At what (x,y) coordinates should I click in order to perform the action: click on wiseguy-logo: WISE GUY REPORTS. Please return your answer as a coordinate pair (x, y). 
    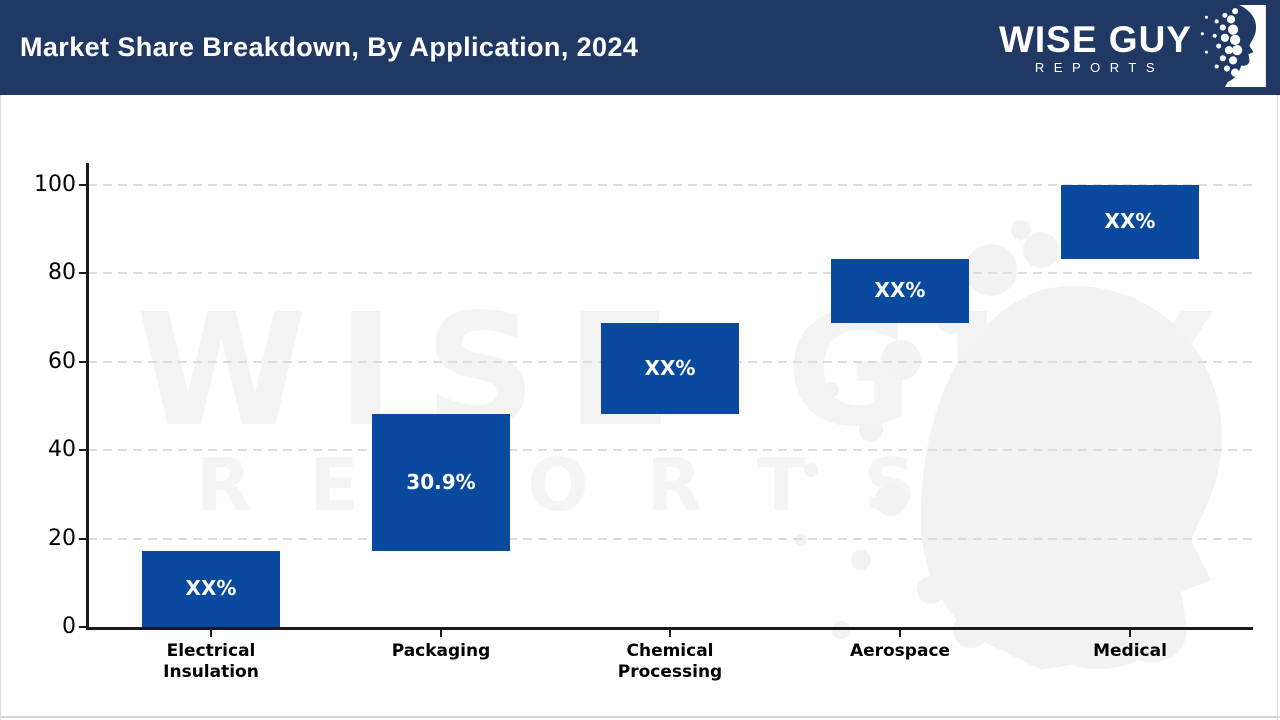
    Looking at the image, I should click on (1132, 47).